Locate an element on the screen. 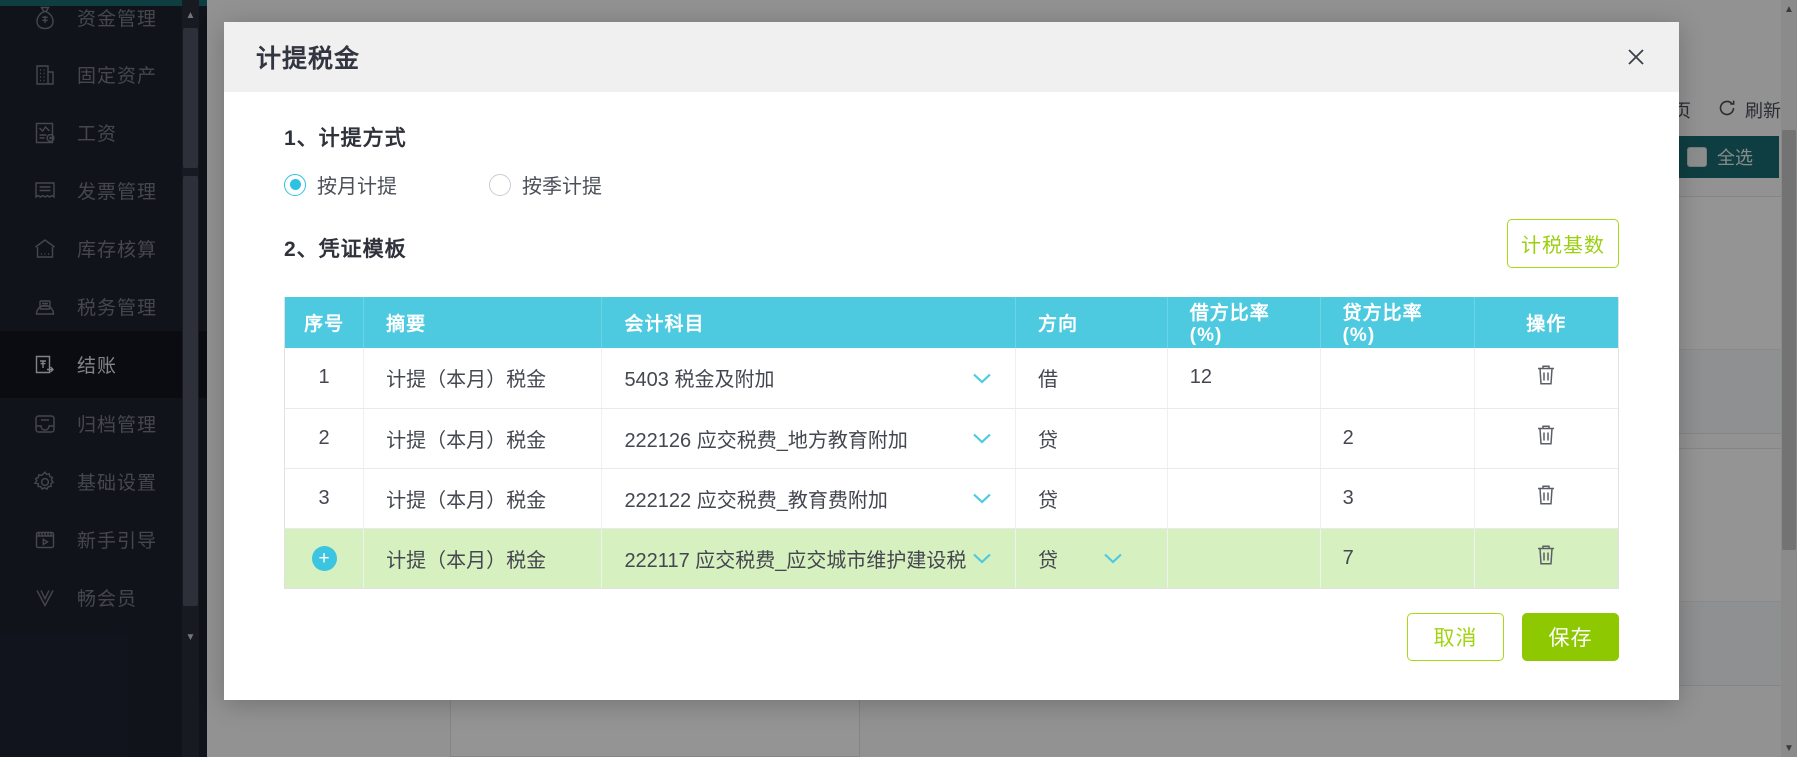 This screenshot has width=1797, height=757. table-row: 1 计提（本月）税金 5403 税金及附加 借 is located at coordinates (951, 378).